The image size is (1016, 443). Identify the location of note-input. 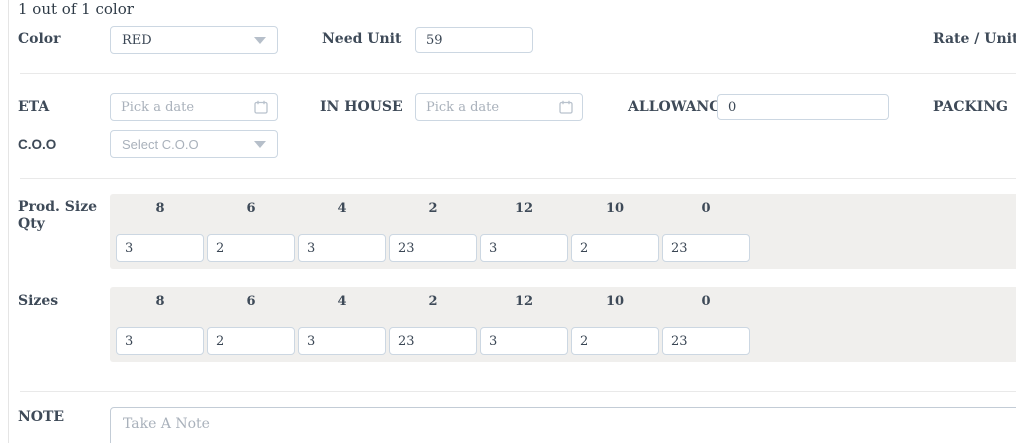
(563, 425).